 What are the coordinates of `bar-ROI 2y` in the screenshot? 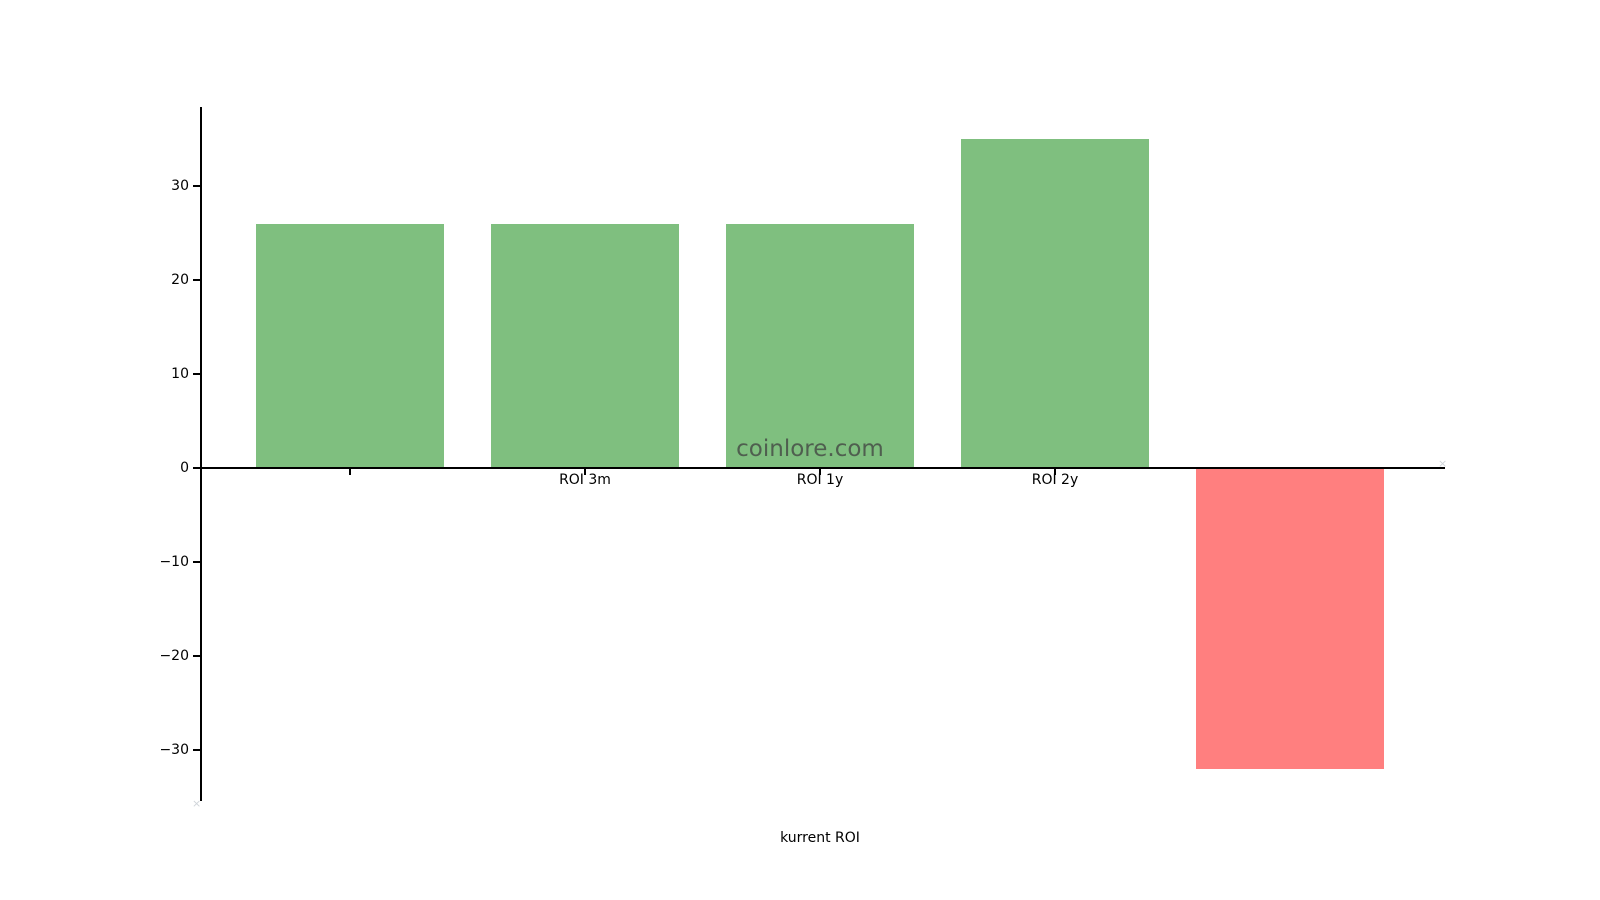 It's located at (1055, 303).